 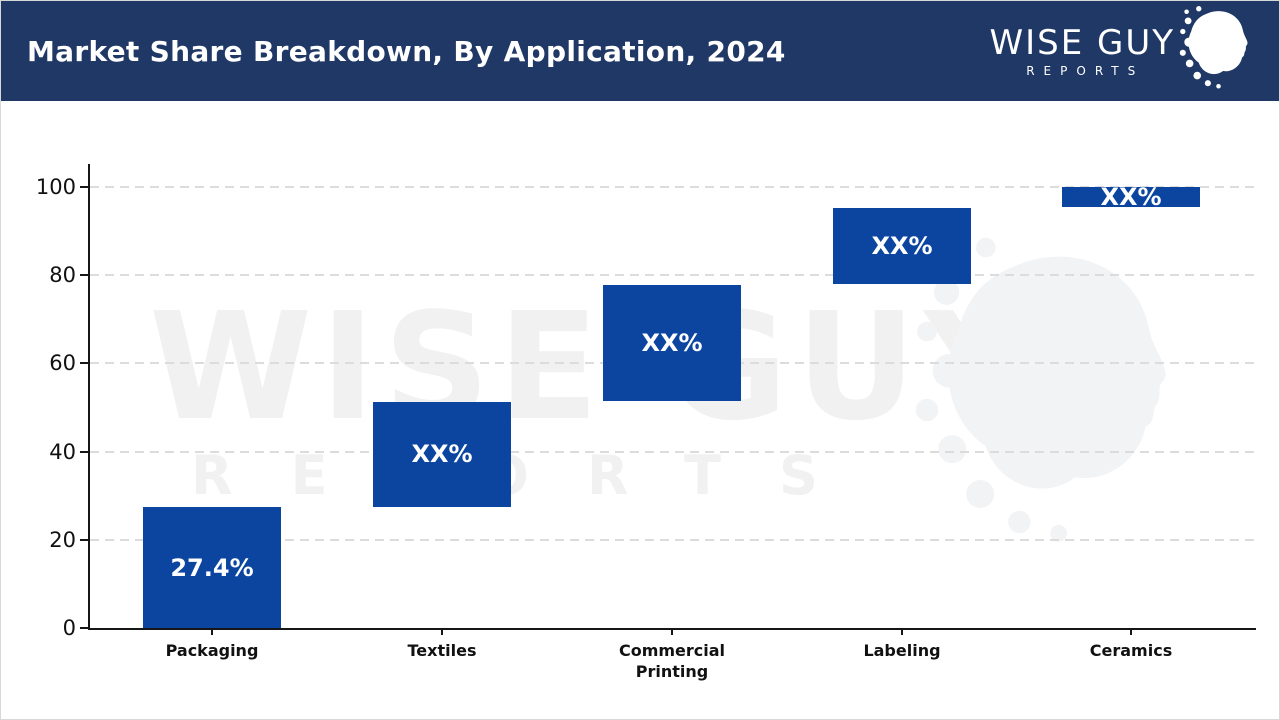 I want to click on wiseguy-logo-text: WISE GUY REPORTS, so click(x=1082, y=51).